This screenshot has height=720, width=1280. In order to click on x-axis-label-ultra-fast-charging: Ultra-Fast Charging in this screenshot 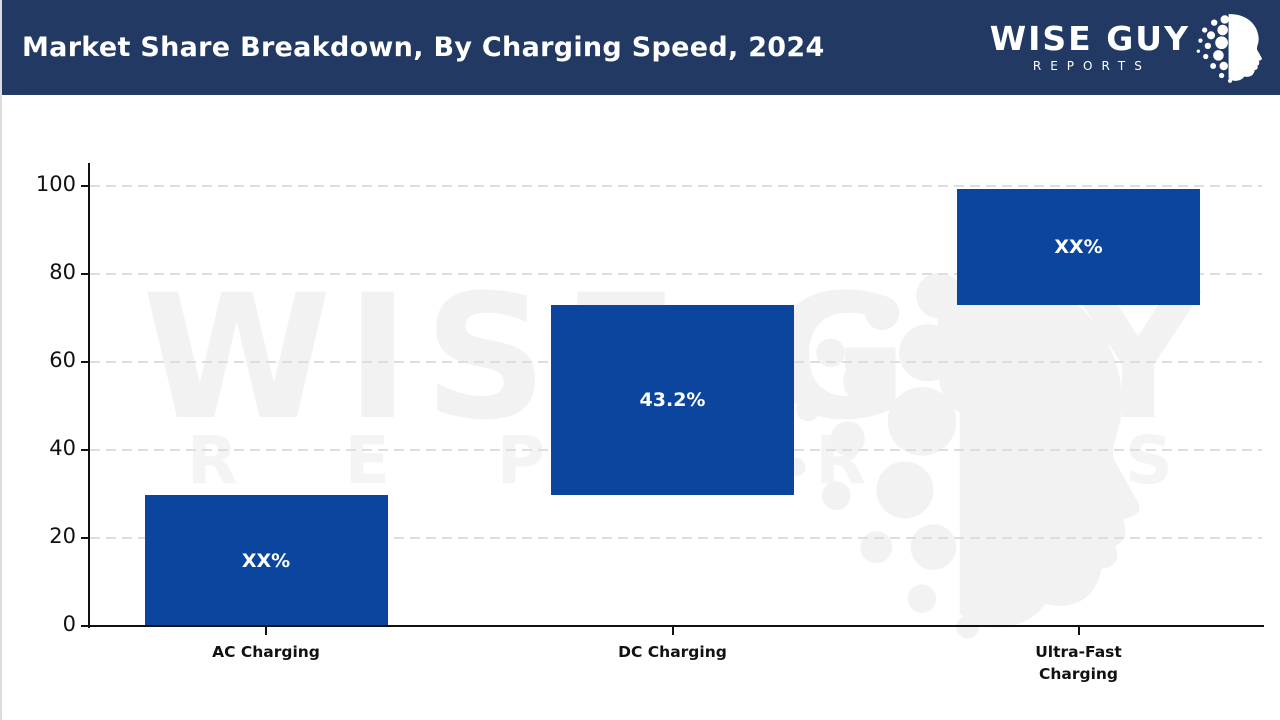, I will do `click(1079, 663)`.